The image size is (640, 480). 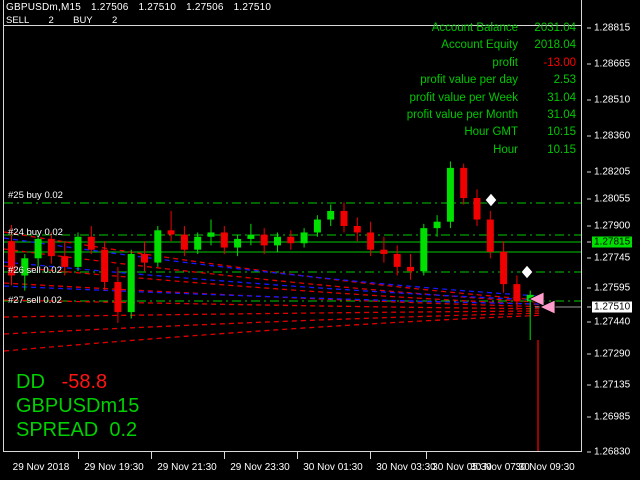 What do you see at coordinates (272, 314) in the screenshot?
I see `fan-line-red` at bounding box center [272, 314].